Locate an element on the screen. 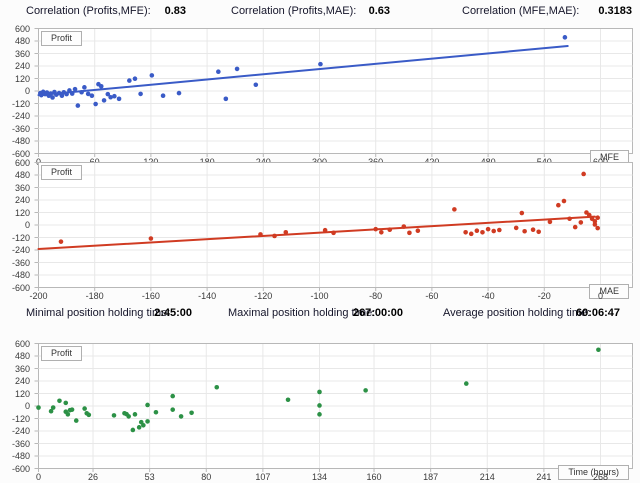  x-axis-tick-label: 160 is located at coordinates (374, 477).